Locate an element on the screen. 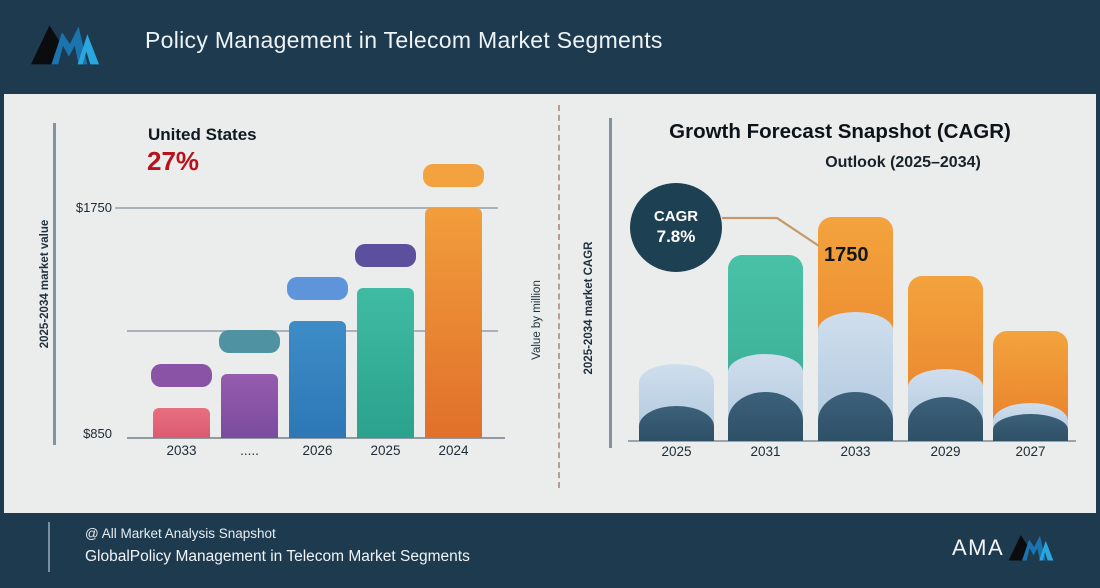 This screenshot has height=588, width=1100. segment-2029-navy is located at coordinates (945, 419).